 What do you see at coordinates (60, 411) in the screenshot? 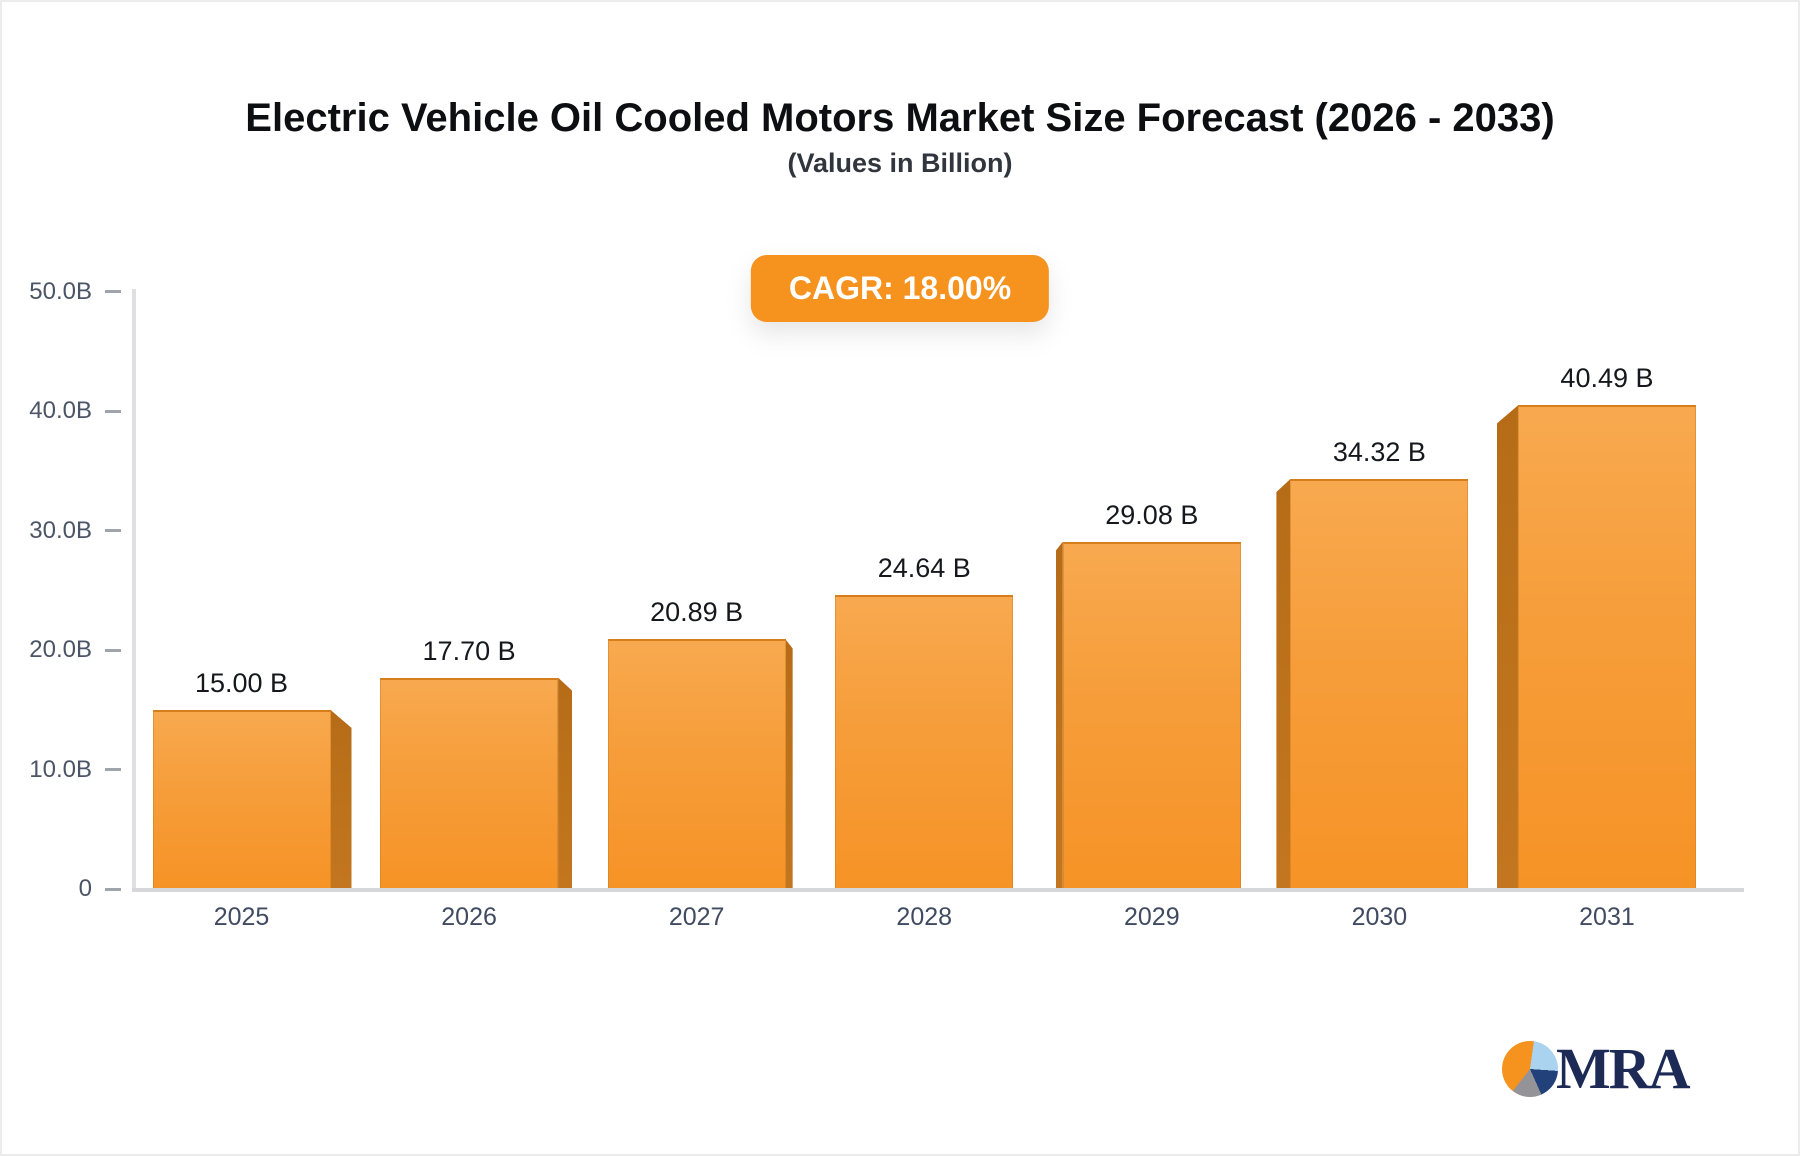
I see `y-tick-label: 40.0B` at bounding box center [60, 411].